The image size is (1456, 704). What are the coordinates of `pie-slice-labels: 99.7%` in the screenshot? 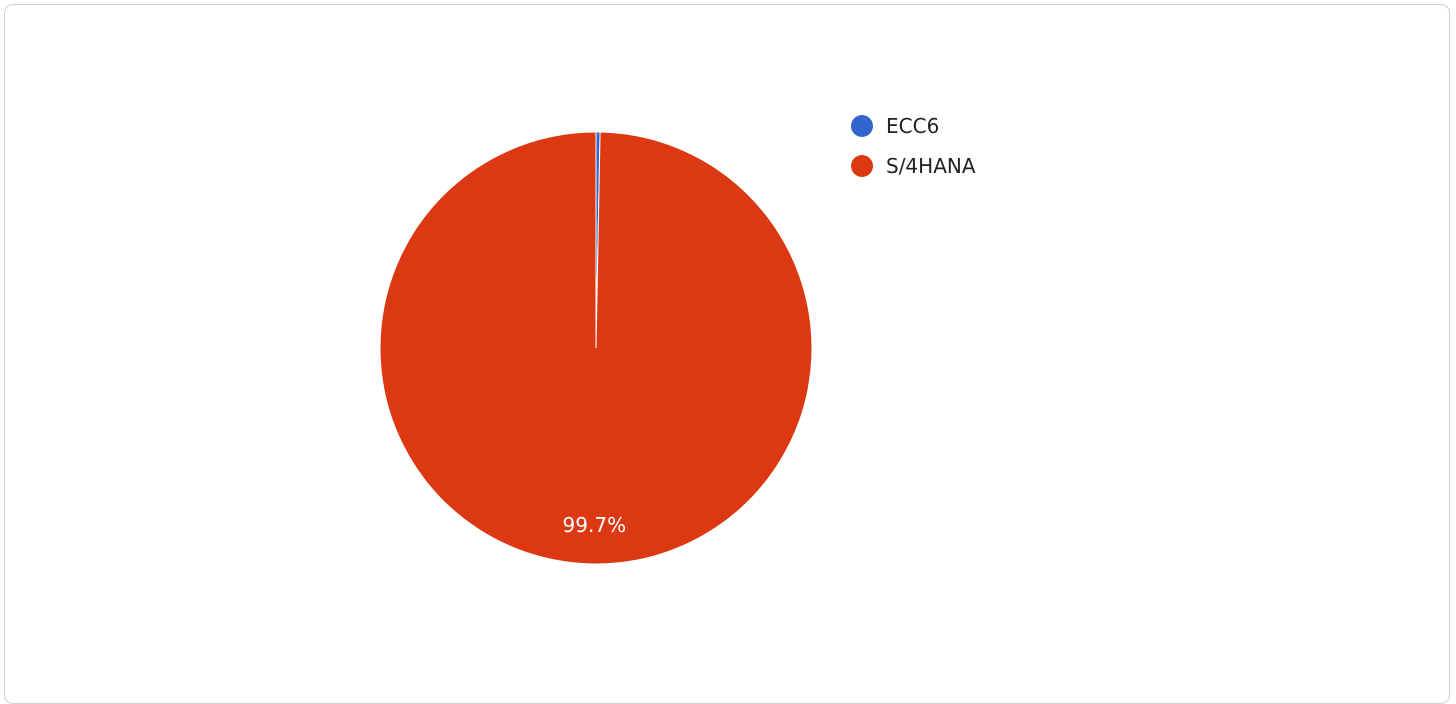 It's located at (595, 525).